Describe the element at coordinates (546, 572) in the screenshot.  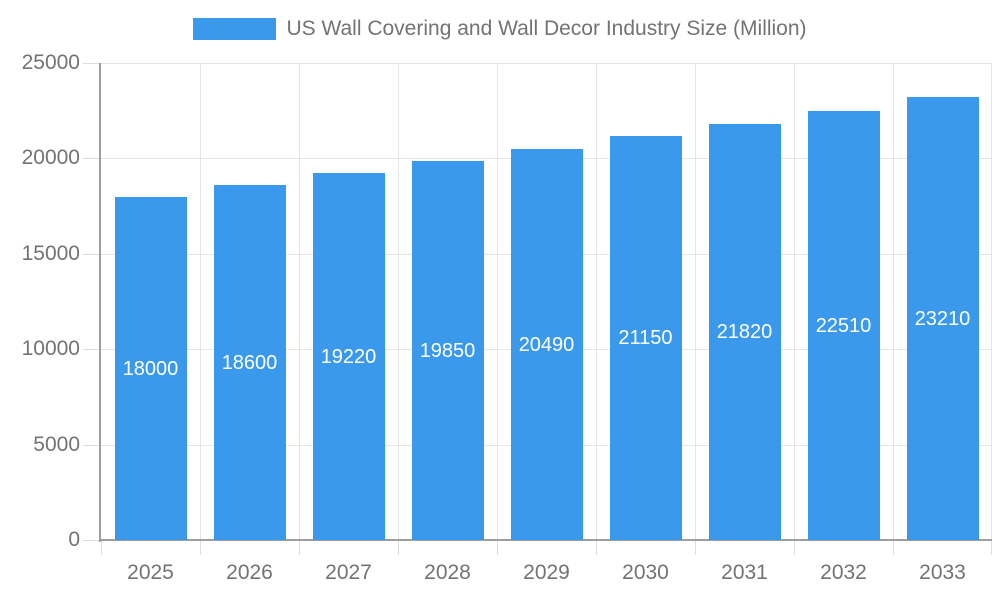
I see `x-tick-label: 2029` at that location.